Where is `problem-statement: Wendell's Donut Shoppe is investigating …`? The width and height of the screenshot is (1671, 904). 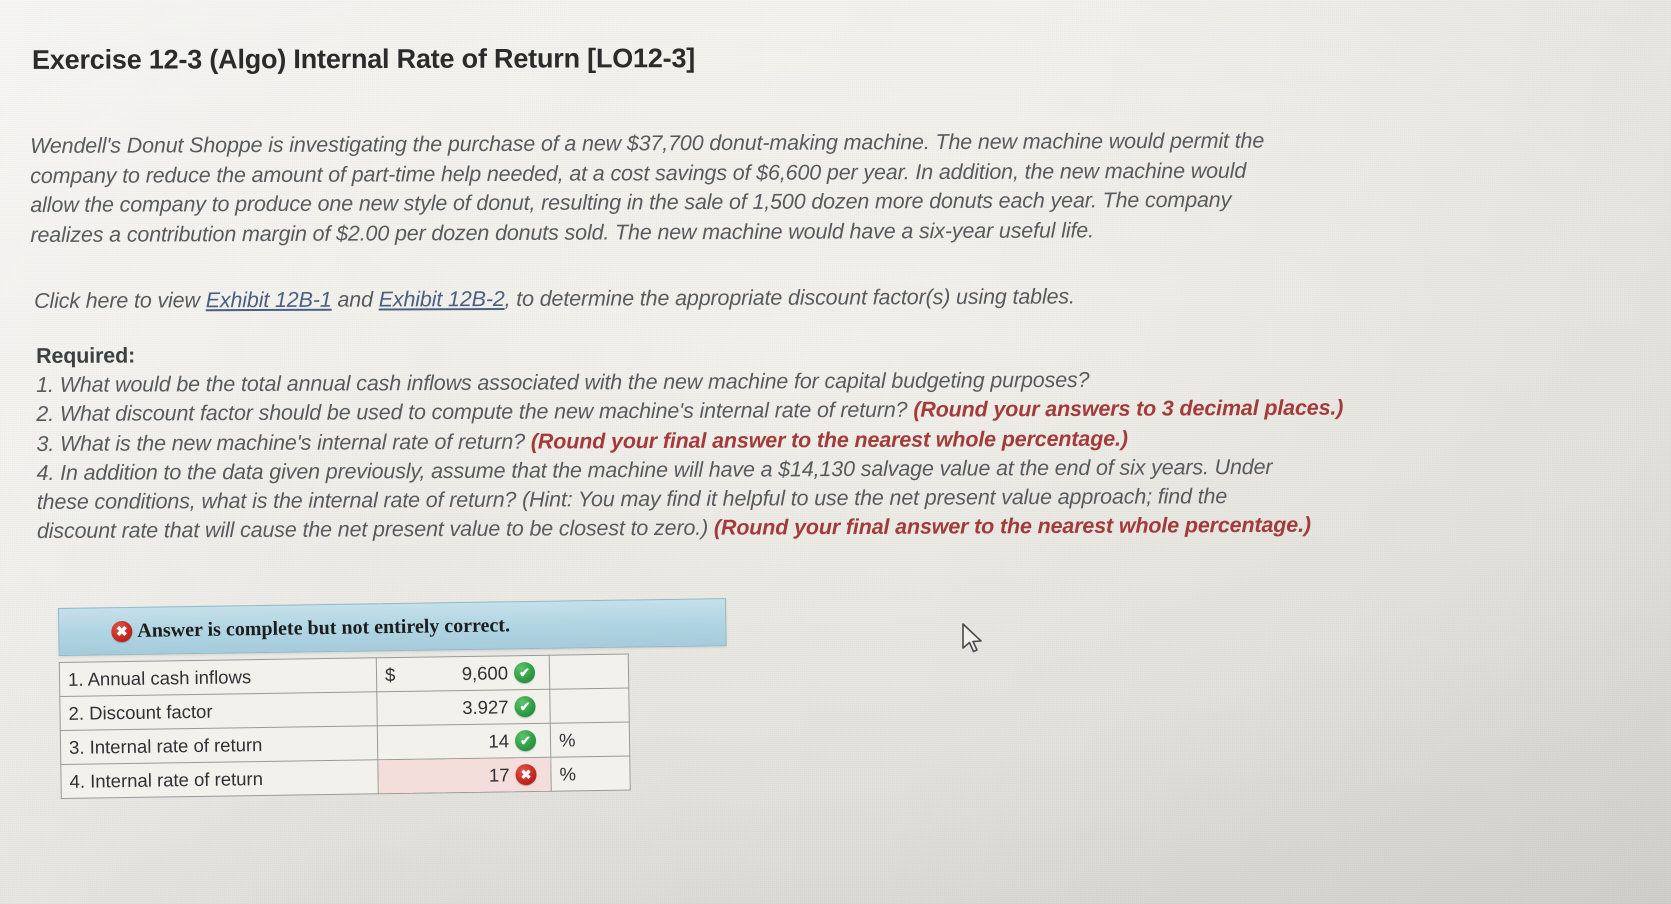
problem-statement: Wendell's Donut Shoppe is investigating … is located at coordinates (775, 187).